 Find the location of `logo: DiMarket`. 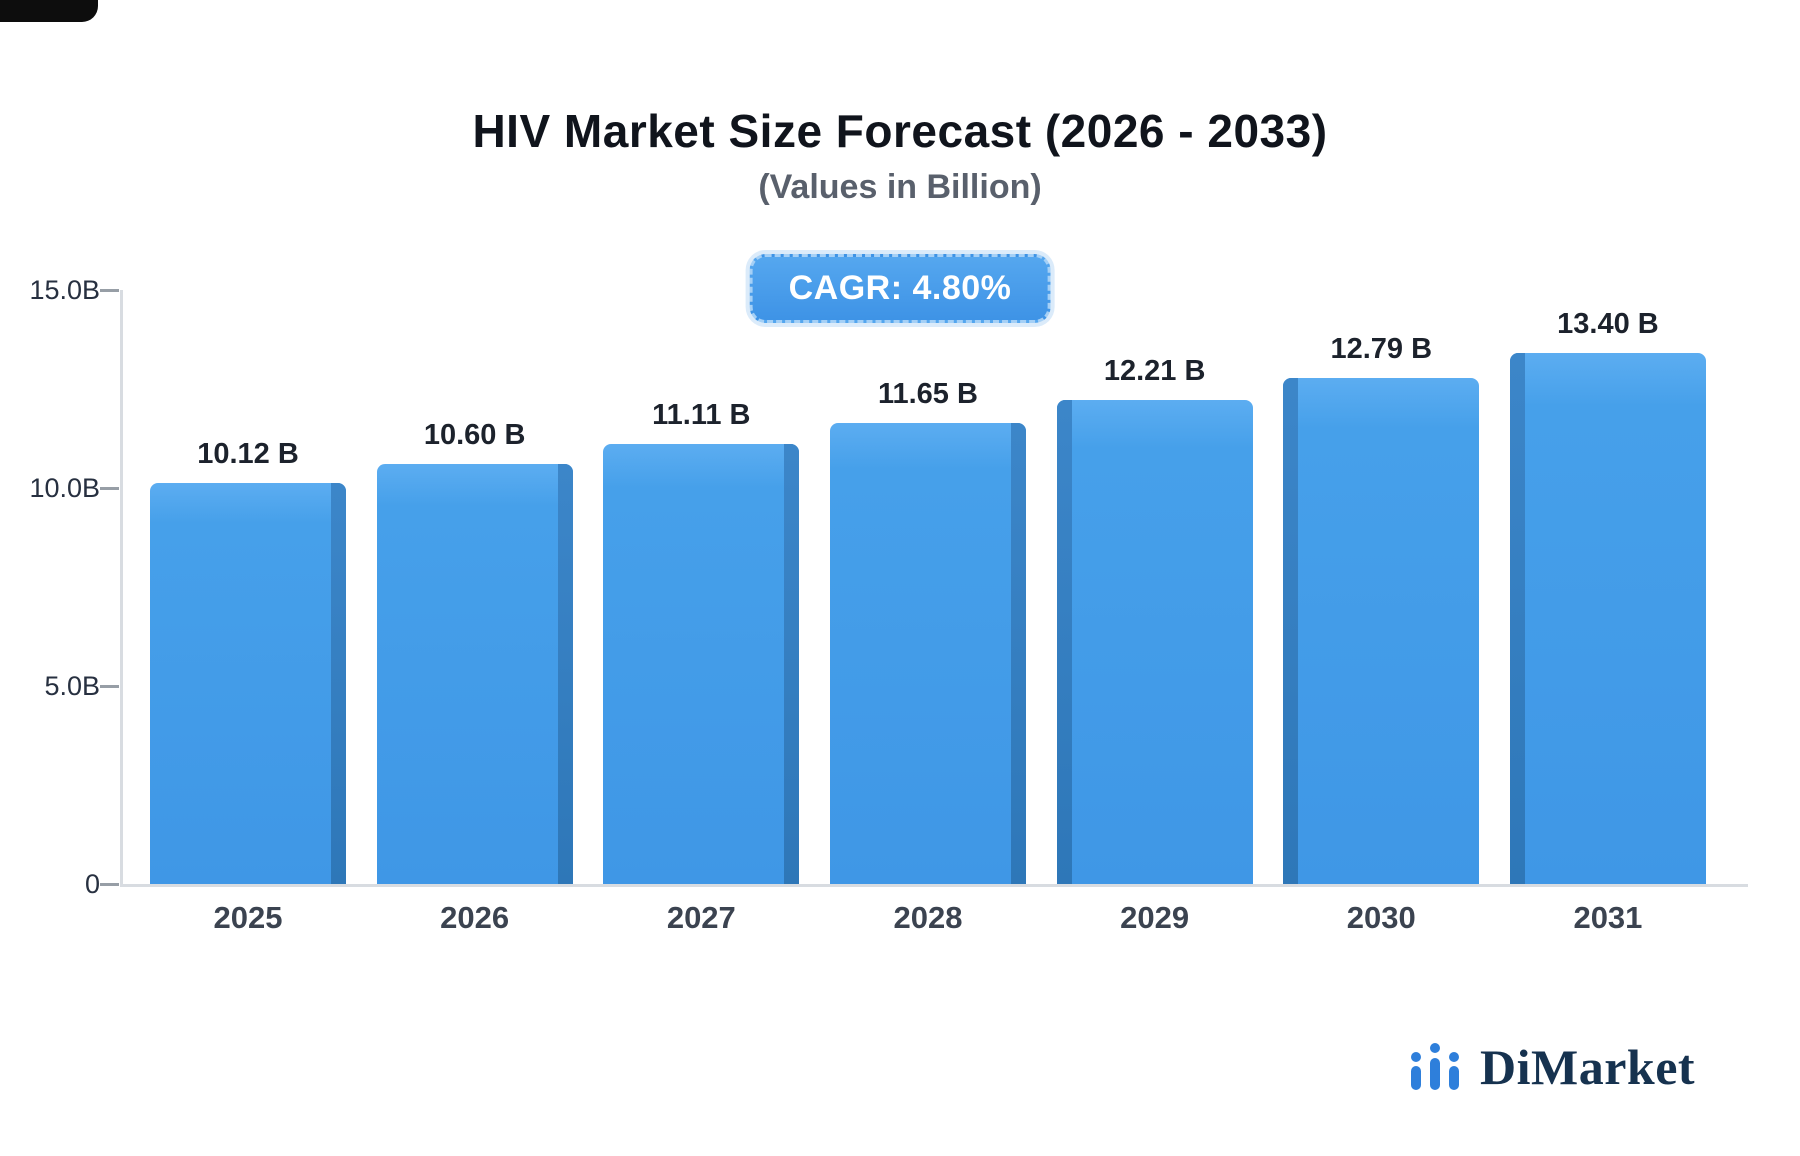

logo: DiMarket is located at coordinates (1550, 1066).